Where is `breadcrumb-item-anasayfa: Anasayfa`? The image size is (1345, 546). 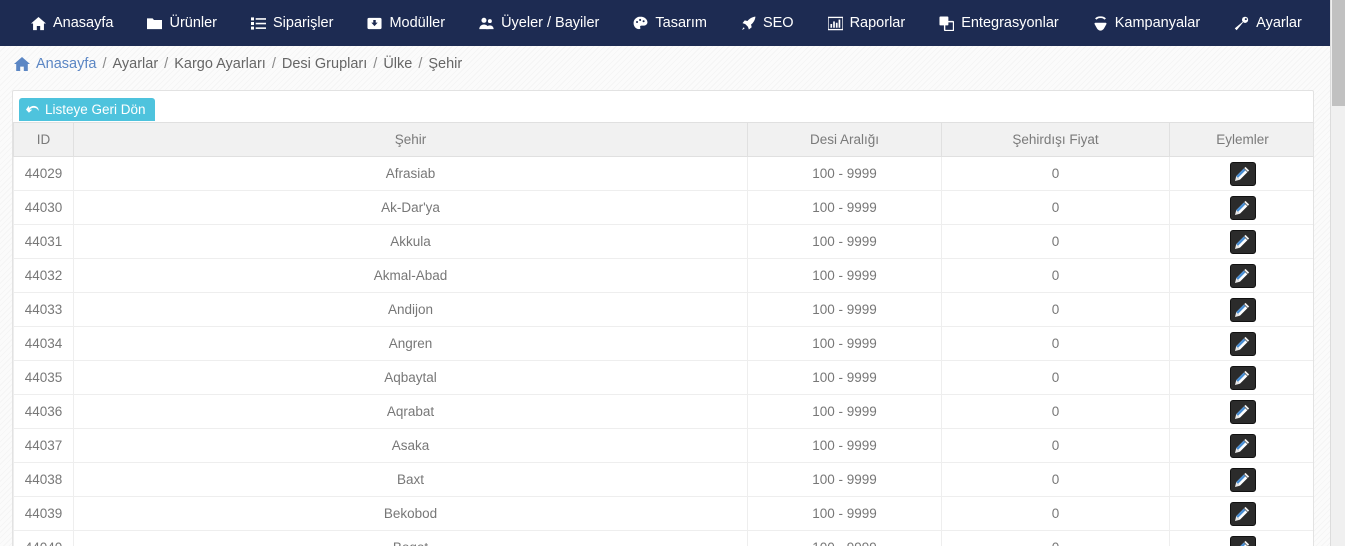 breadcrumb-item-anasayfa: Anasayfa is located at coordinates (66, 64).